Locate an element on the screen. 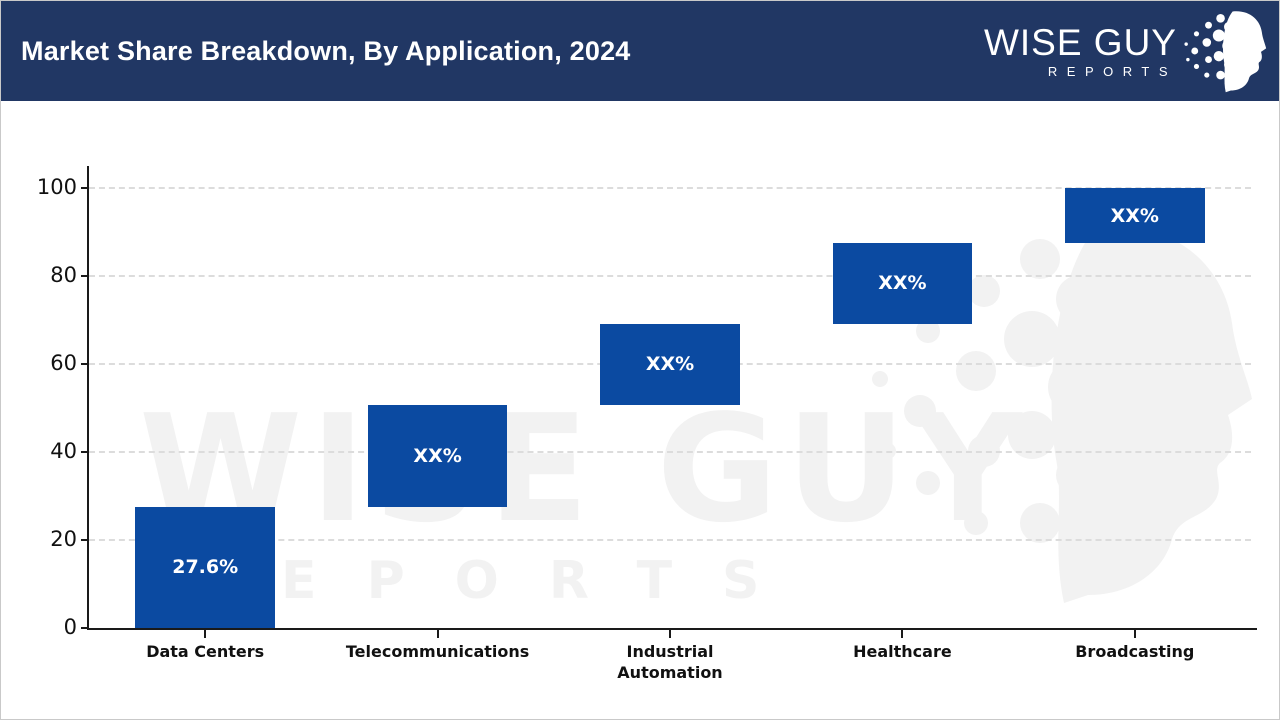  logo-text: WISE GUY REPORTS is located at coordinates (1080, 51).